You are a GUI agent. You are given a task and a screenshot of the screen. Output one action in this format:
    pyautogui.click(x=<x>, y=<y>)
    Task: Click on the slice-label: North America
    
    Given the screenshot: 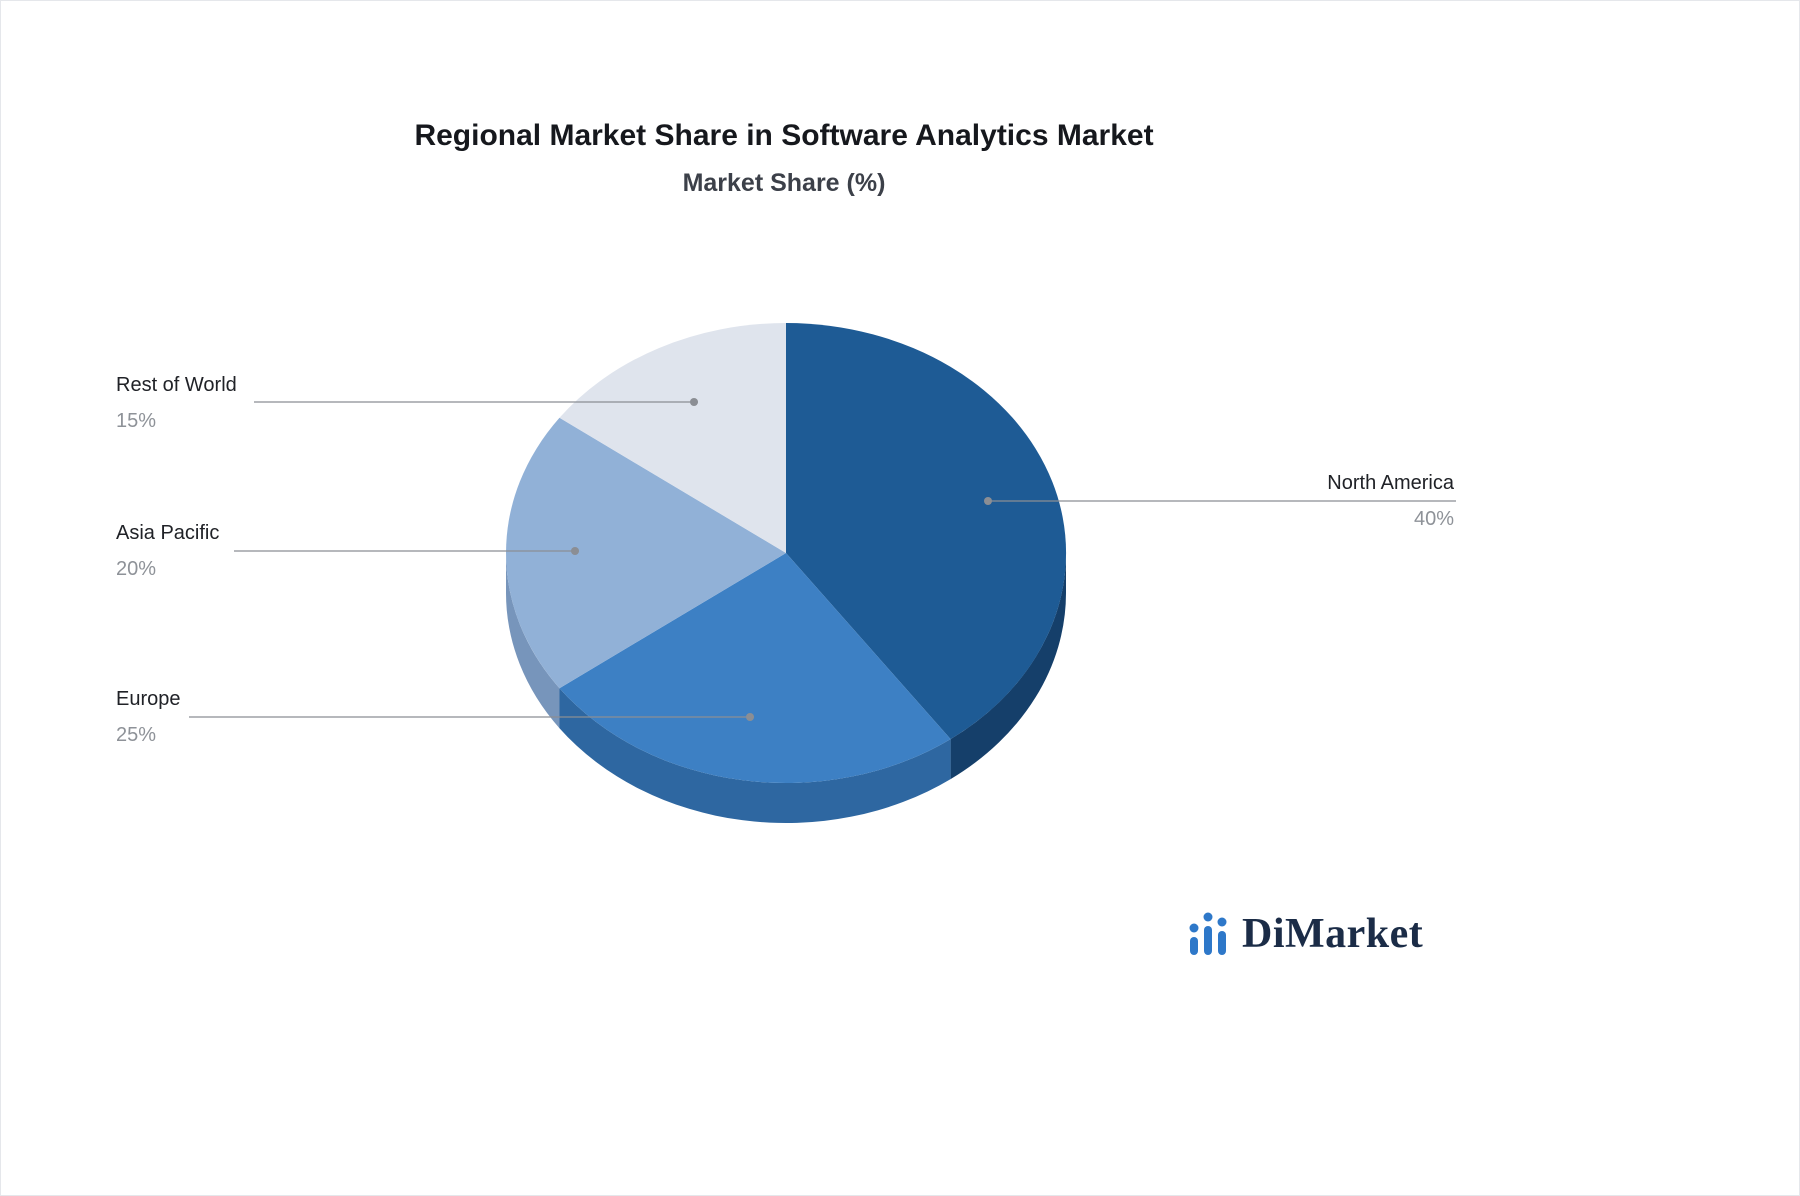 What is the action you would take?
    pyautogui.click(x=1390, y=483)
    